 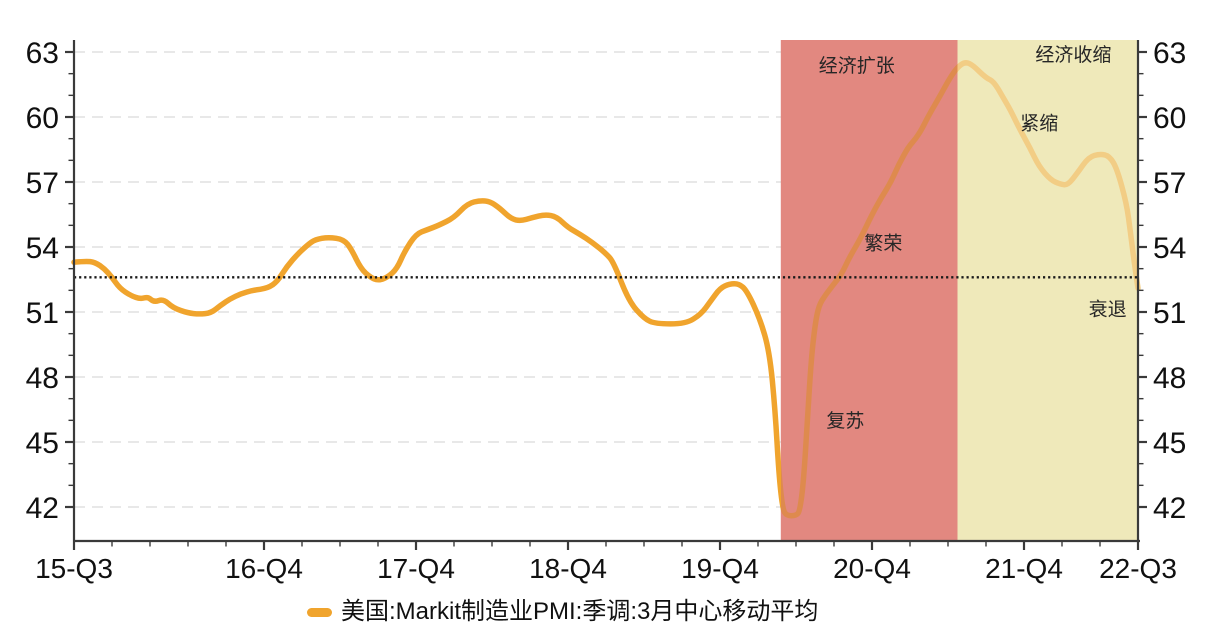 What do you see at coordinates (74, 568) in the screenshot?
I see `x-axis-tick-label: 15-Q3` at bounding box center [74, 568].